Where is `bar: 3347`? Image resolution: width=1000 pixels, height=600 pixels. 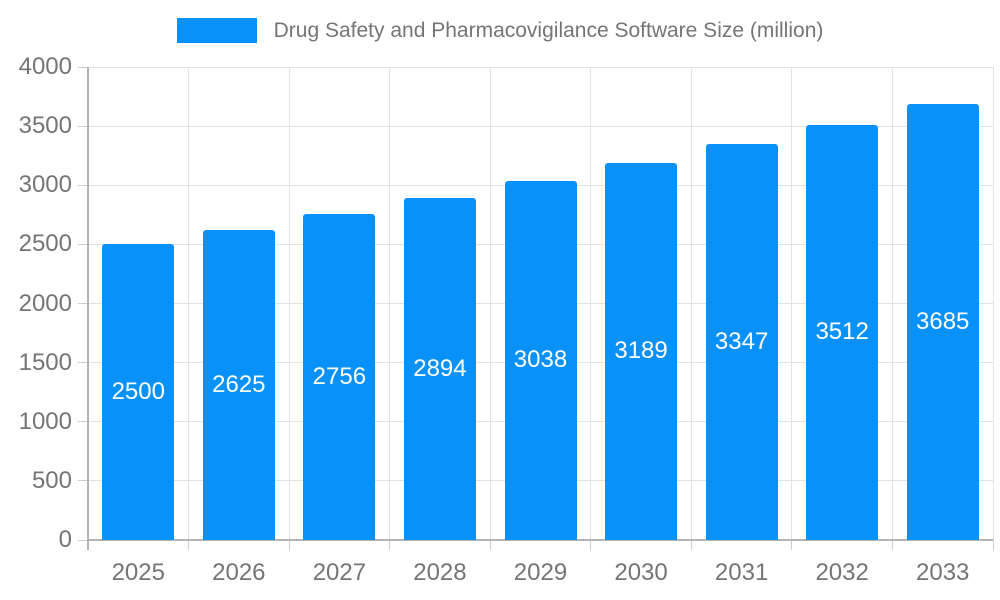 bar: 3347 is located at coordinates (741, 342).